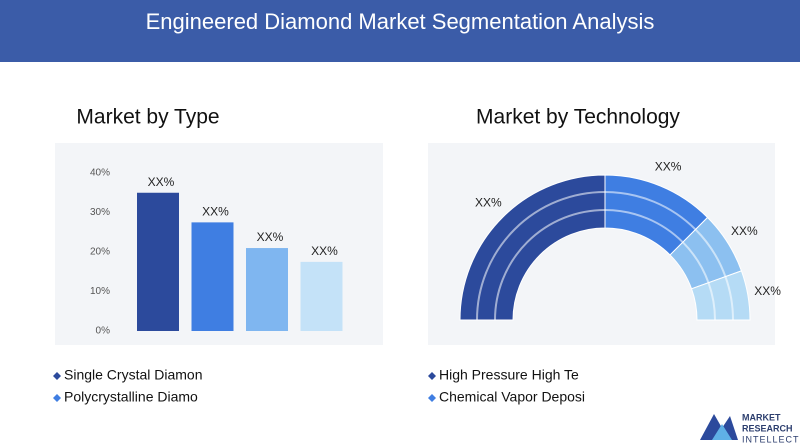 Image resolution: width=800 pixels, height=448 pixels. I want to click on legend-label: High Pressure High Te, so click(509, 375).